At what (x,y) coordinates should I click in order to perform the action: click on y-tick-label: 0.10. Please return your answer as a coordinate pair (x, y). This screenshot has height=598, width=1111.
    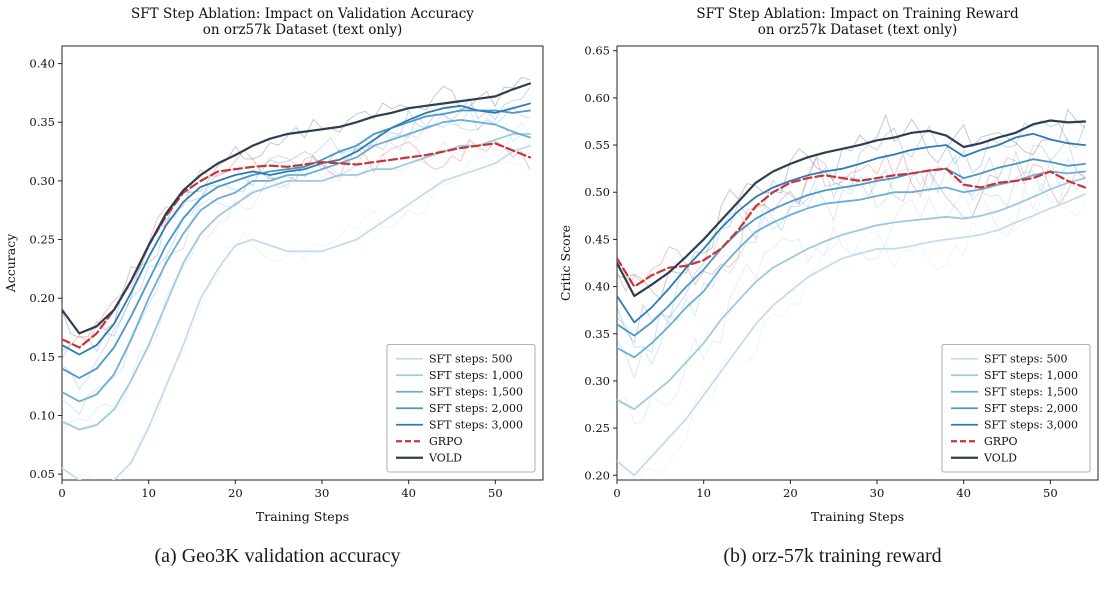
    Looking at the image, I should click on (42, 415).